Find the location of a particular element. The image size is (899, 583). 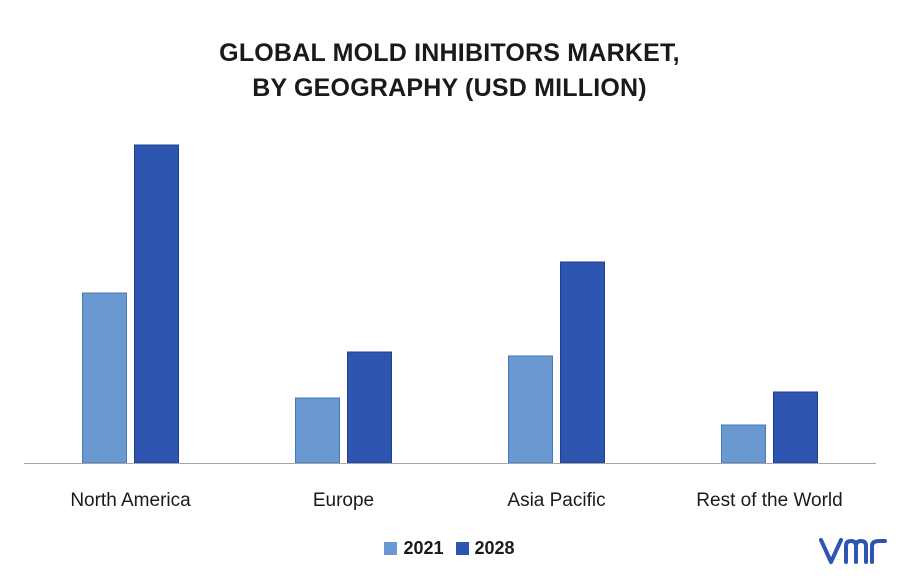

legend-item-2021: 2021 is located at coordinates (414, 548).